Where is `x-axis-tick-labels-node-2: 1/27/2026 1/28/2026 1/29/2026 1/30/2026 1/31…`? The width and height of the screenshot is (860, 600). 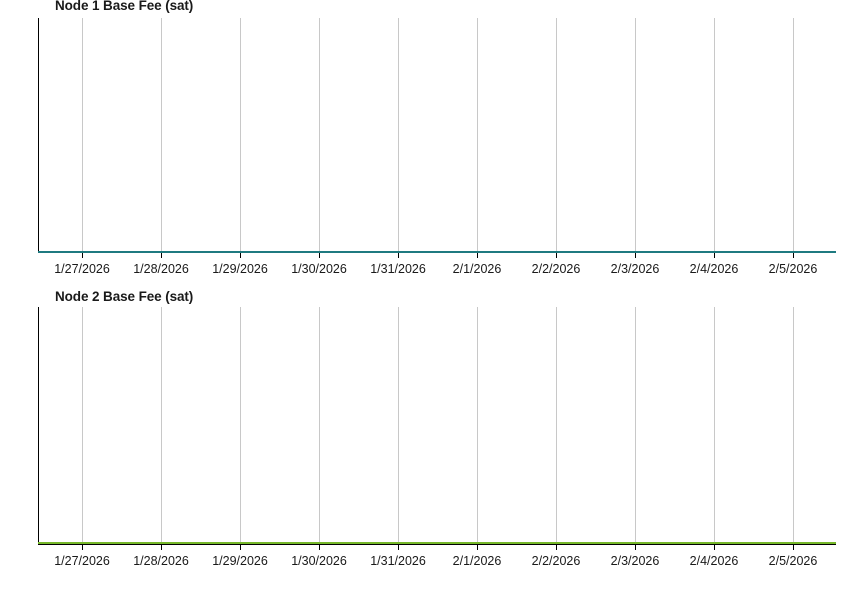
x-axis-tick-labels-node-2: 1/27/2026 1/28/2026 1/29/2026 1/30/2026 1/31… is located at coordinates (430, 562).